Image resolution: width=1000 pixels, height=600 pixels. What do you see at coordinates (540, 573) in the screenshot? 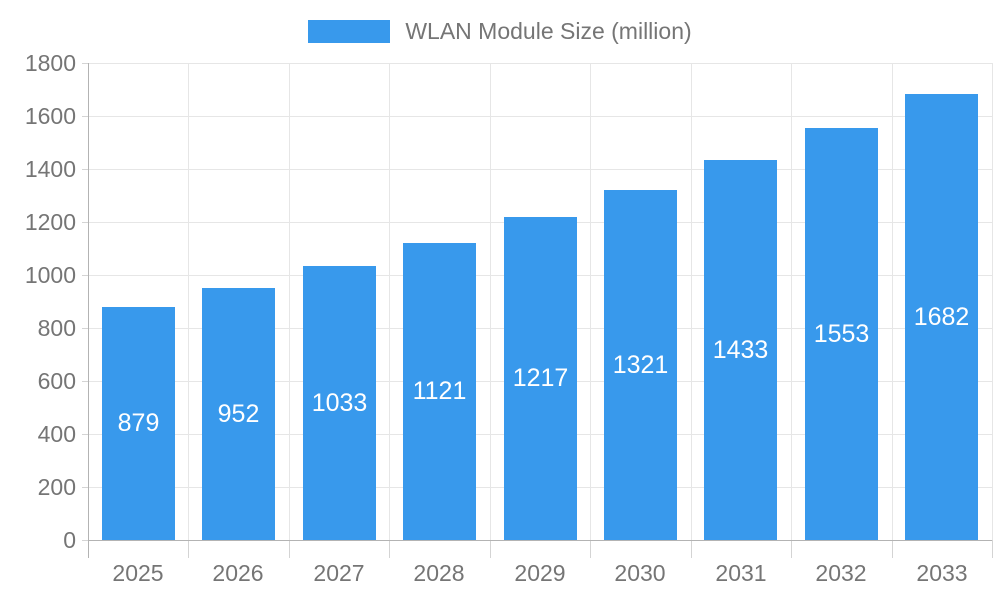
I see `x-tick-label-2029: 2029` at bounding box center [540, 573].